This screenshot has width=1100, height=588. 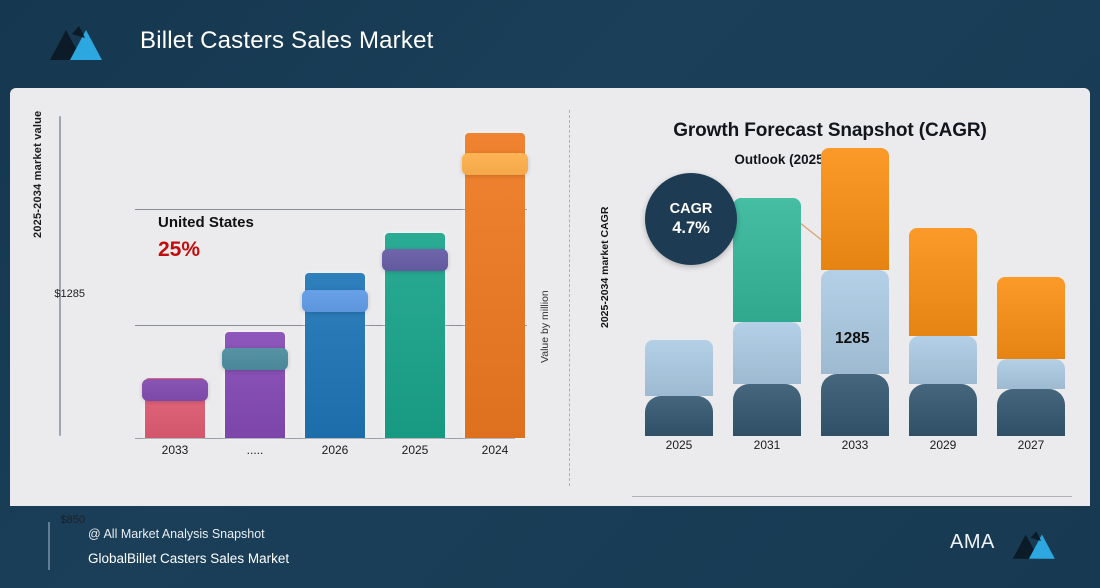 I want to click on callout-percent: 25%, so click(x=179, y=249).